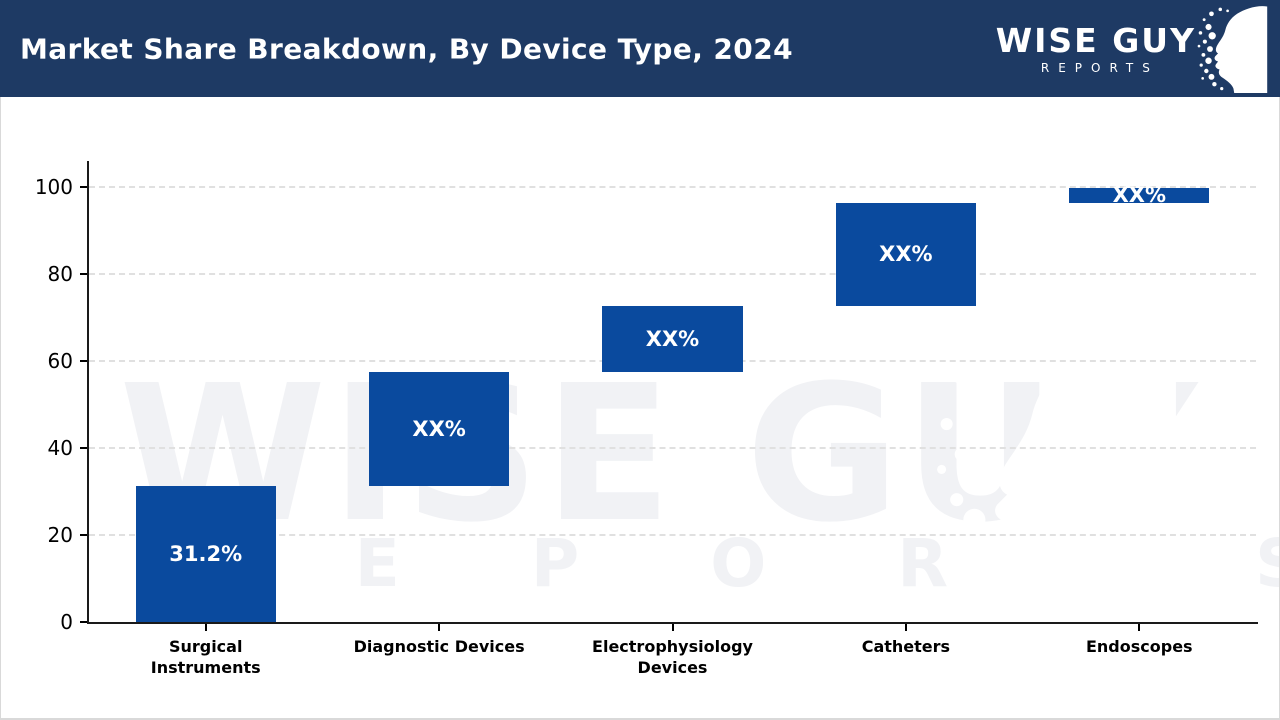  Describe the element at coordinates (60, 273) in the screenshot. I see `y-tick-label: 80` at that location.